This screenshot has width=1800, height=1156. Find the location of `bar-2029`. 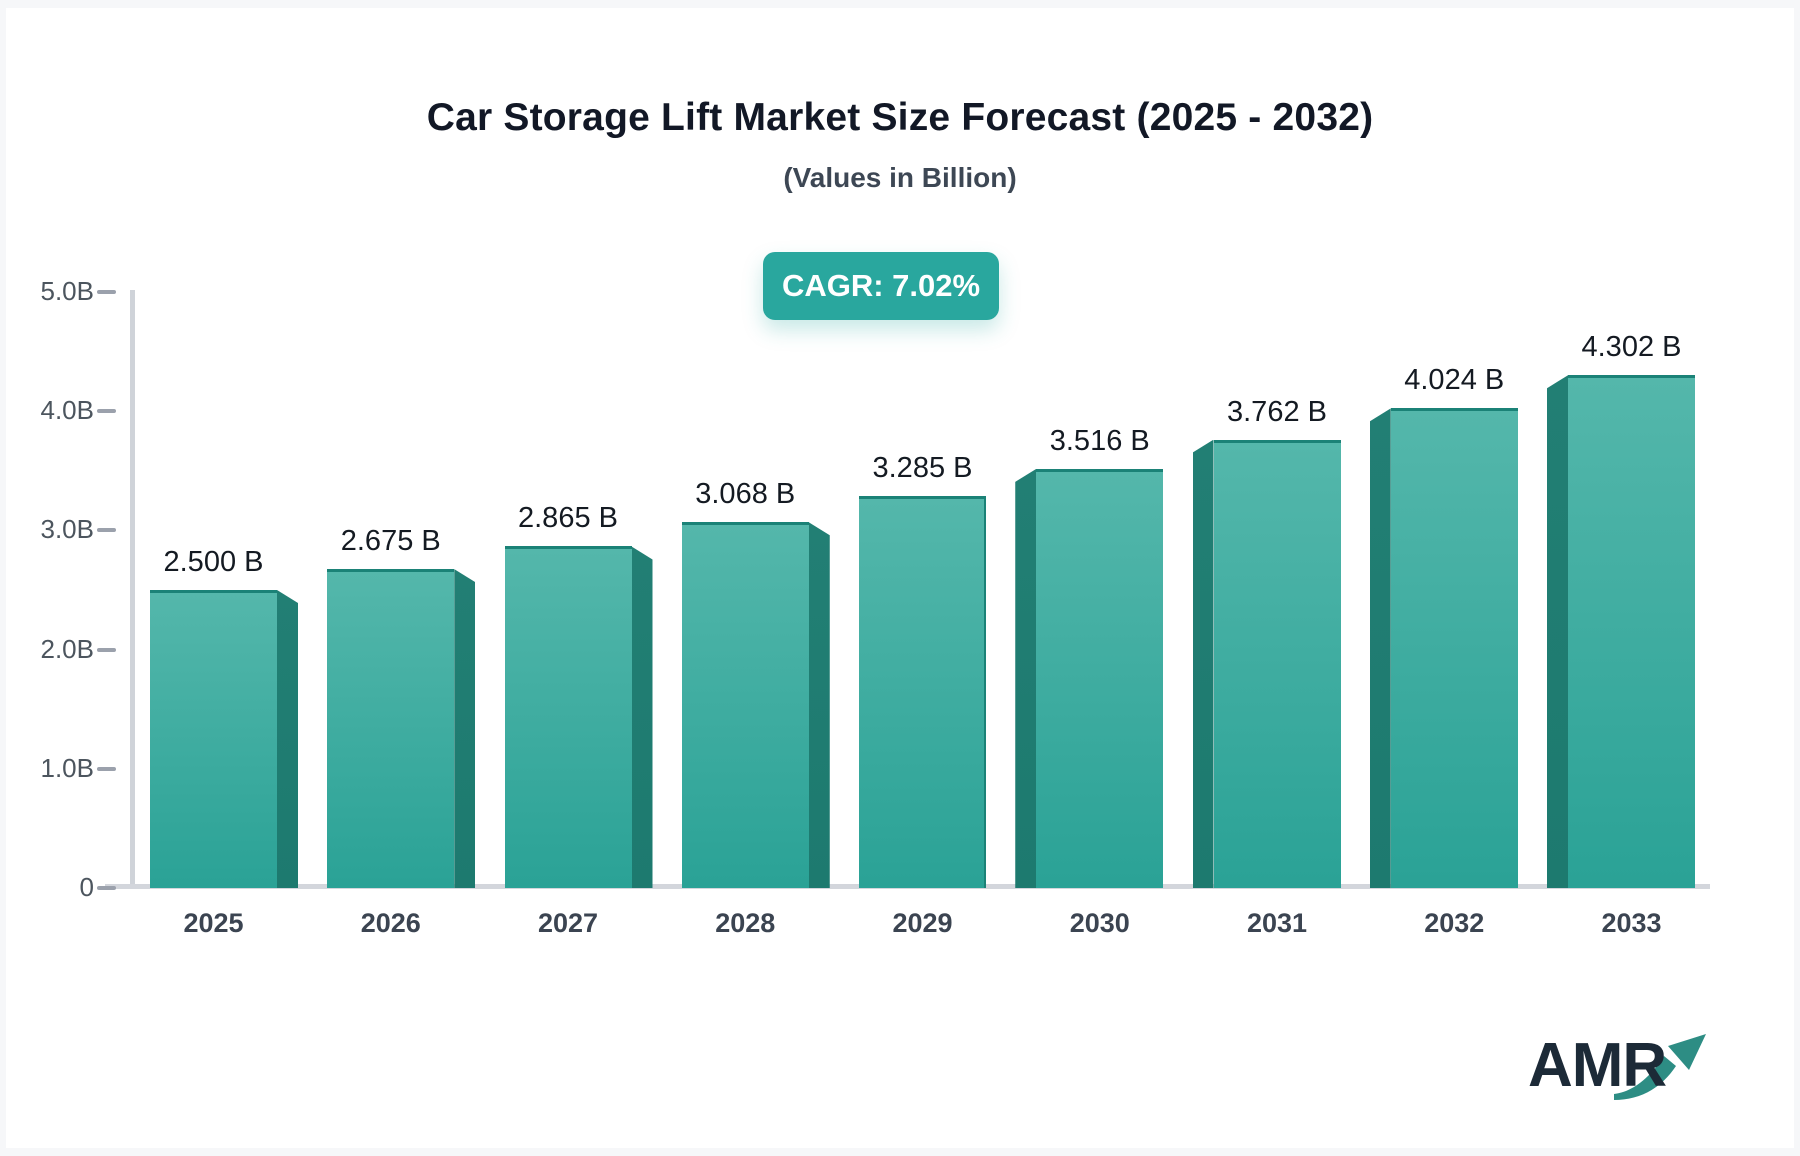

bar-2029 is located at coordinates (922, 692).